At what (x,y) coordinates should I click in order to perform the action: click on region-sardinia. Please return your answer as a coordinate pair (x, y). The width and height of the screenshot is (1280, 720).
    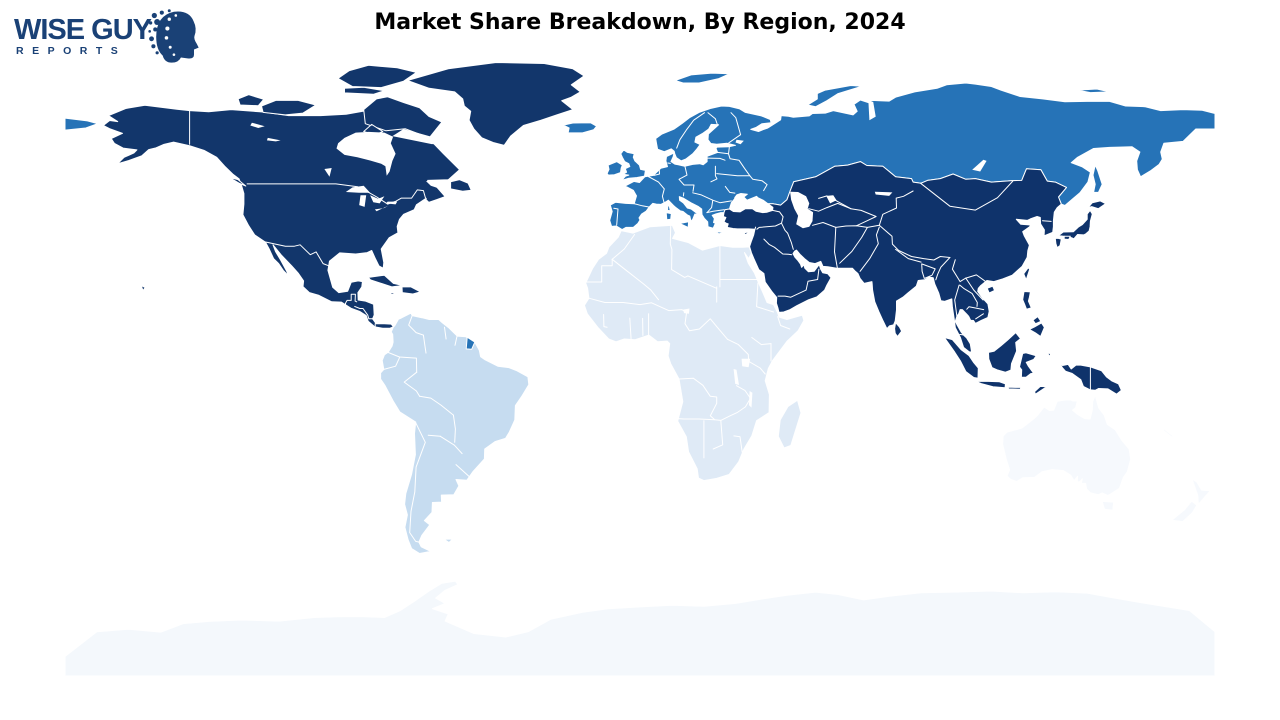
    Looking at the image, I should click on (668, 216).